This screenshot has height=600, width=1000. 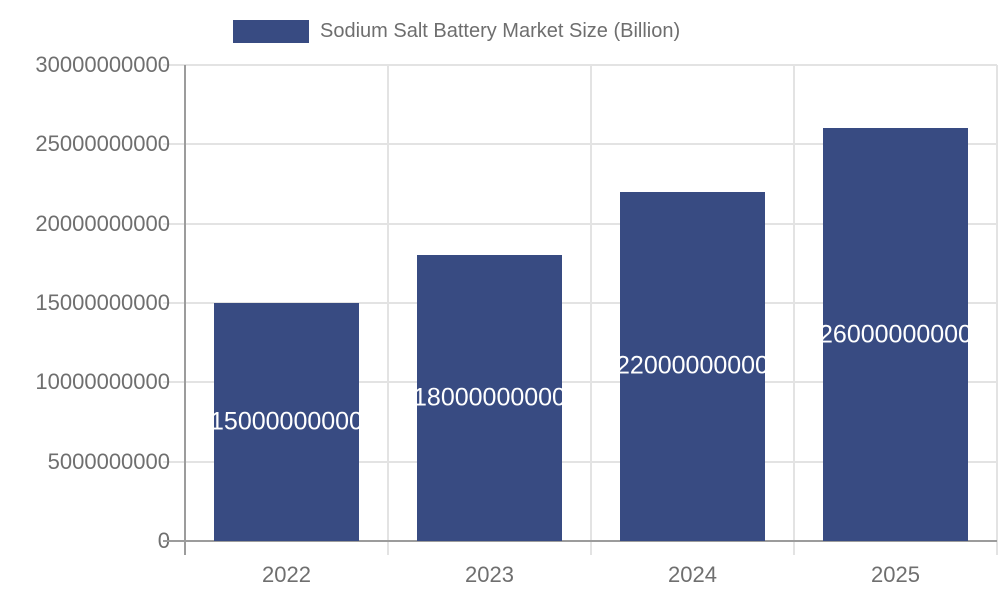 What do you see at coordinates (185, 310) in the screenshot?
I see `y-axis-line` at bounding box center [185, 310].